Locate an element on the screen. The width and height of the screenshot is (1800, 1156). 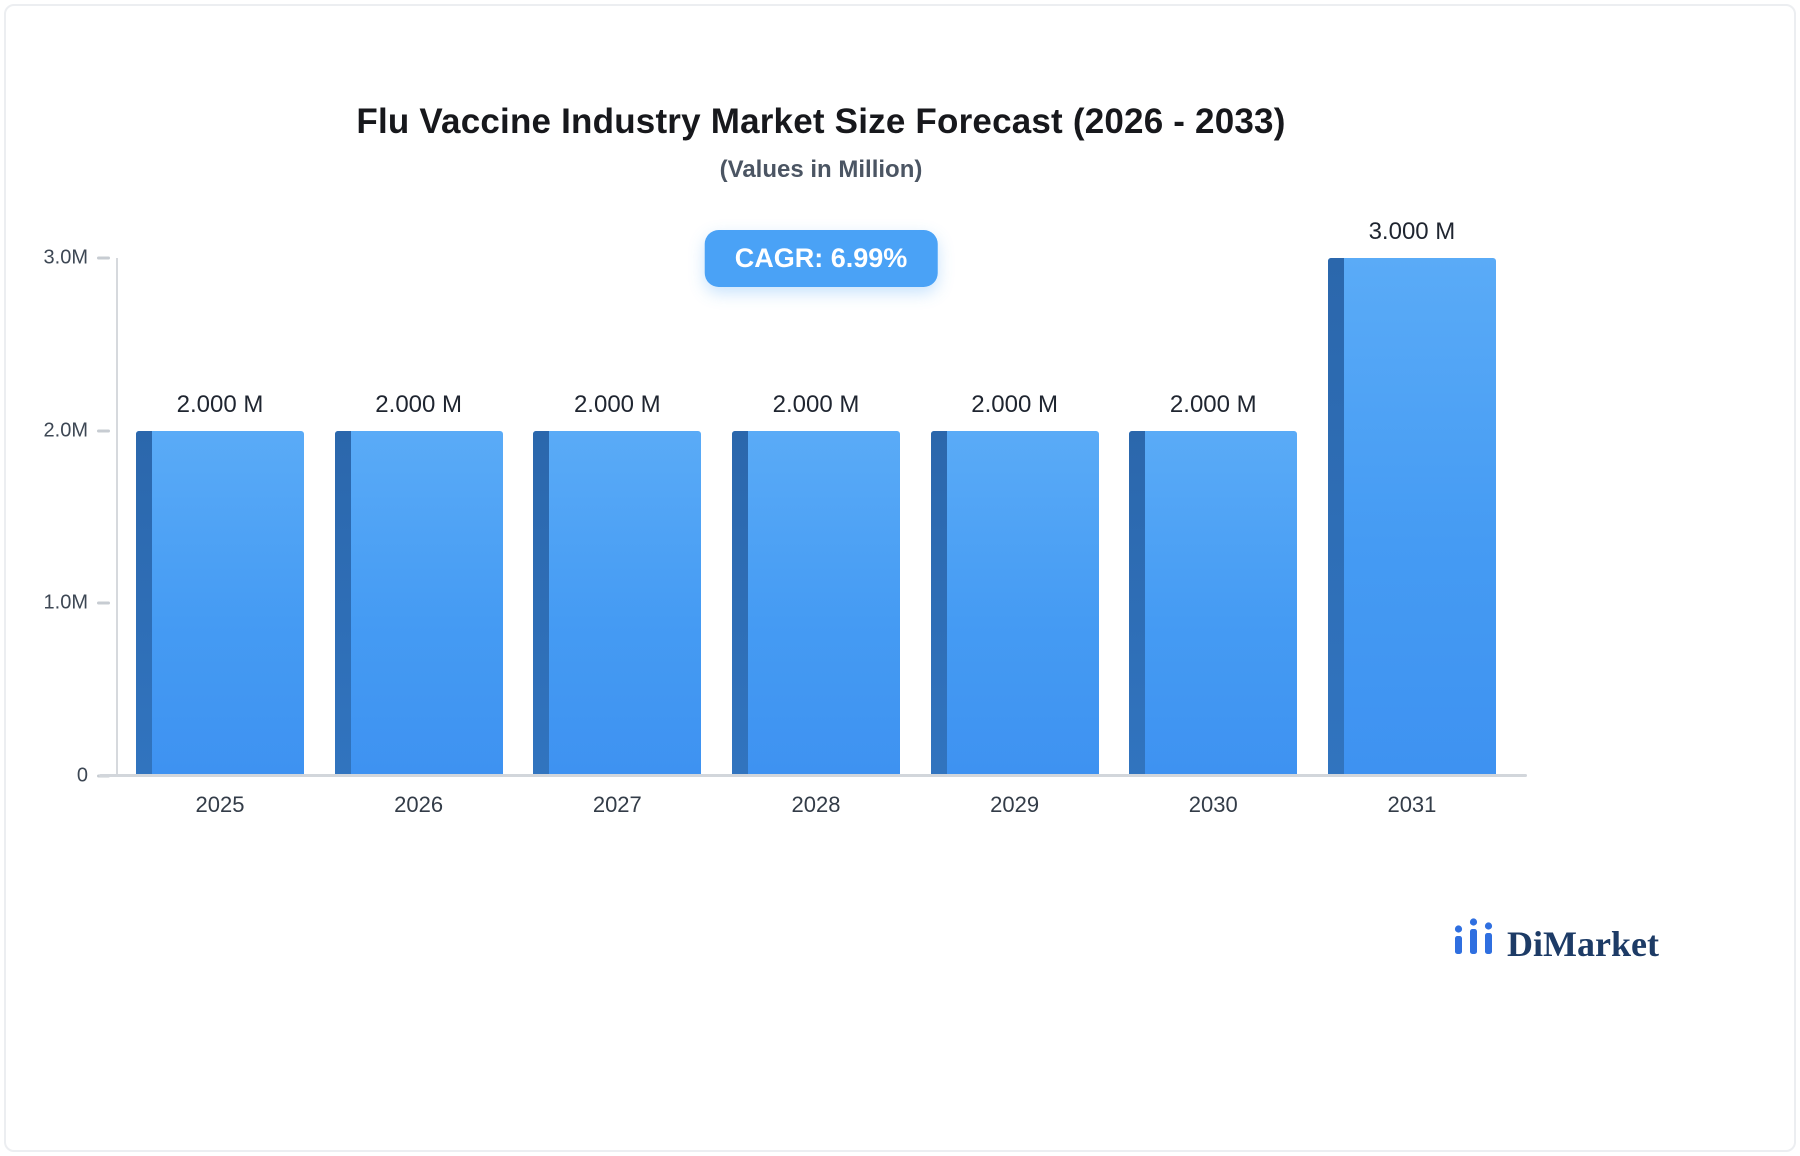
bar-column-2030: 2.000 M is located at coordinates (1213, 517).